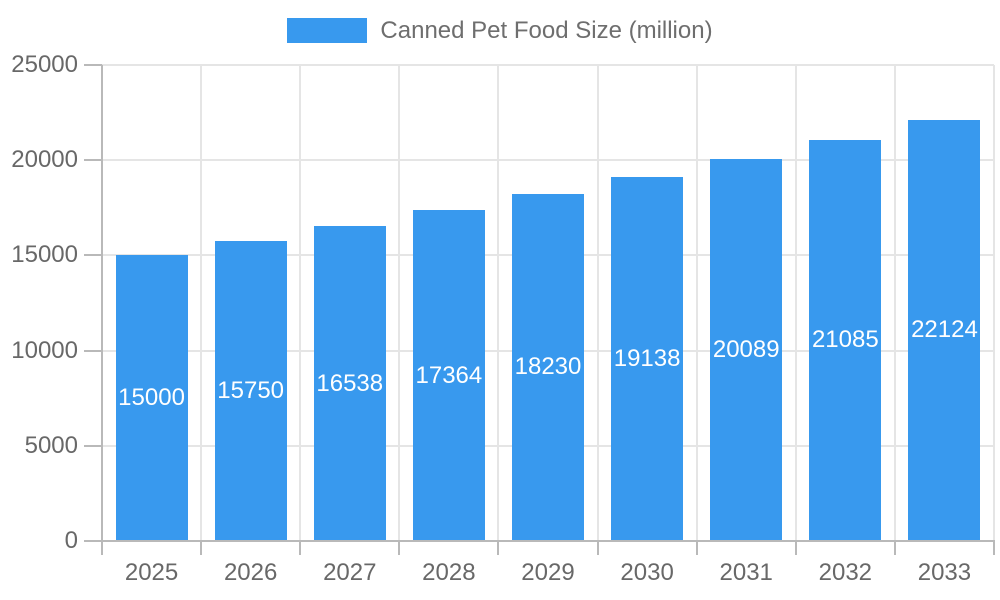 This screenshot has height=600, width=1000. What do you see at coordinates (44, 64) in the screenshot?
I see `y-axis-tick-label: 25000` at bounding box center [44, 64].